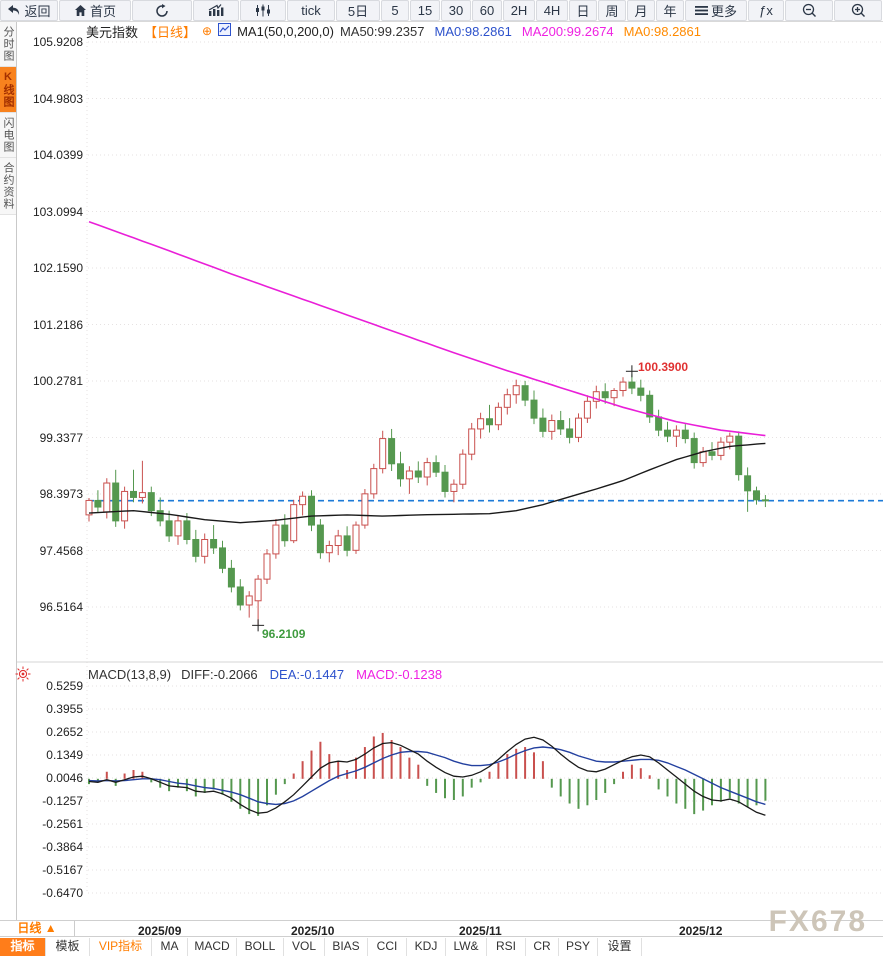  What do you see at coordinates (387, 947) in the screenshot?
I see `tab-cci: CCI` at bounding box center [387, 947].